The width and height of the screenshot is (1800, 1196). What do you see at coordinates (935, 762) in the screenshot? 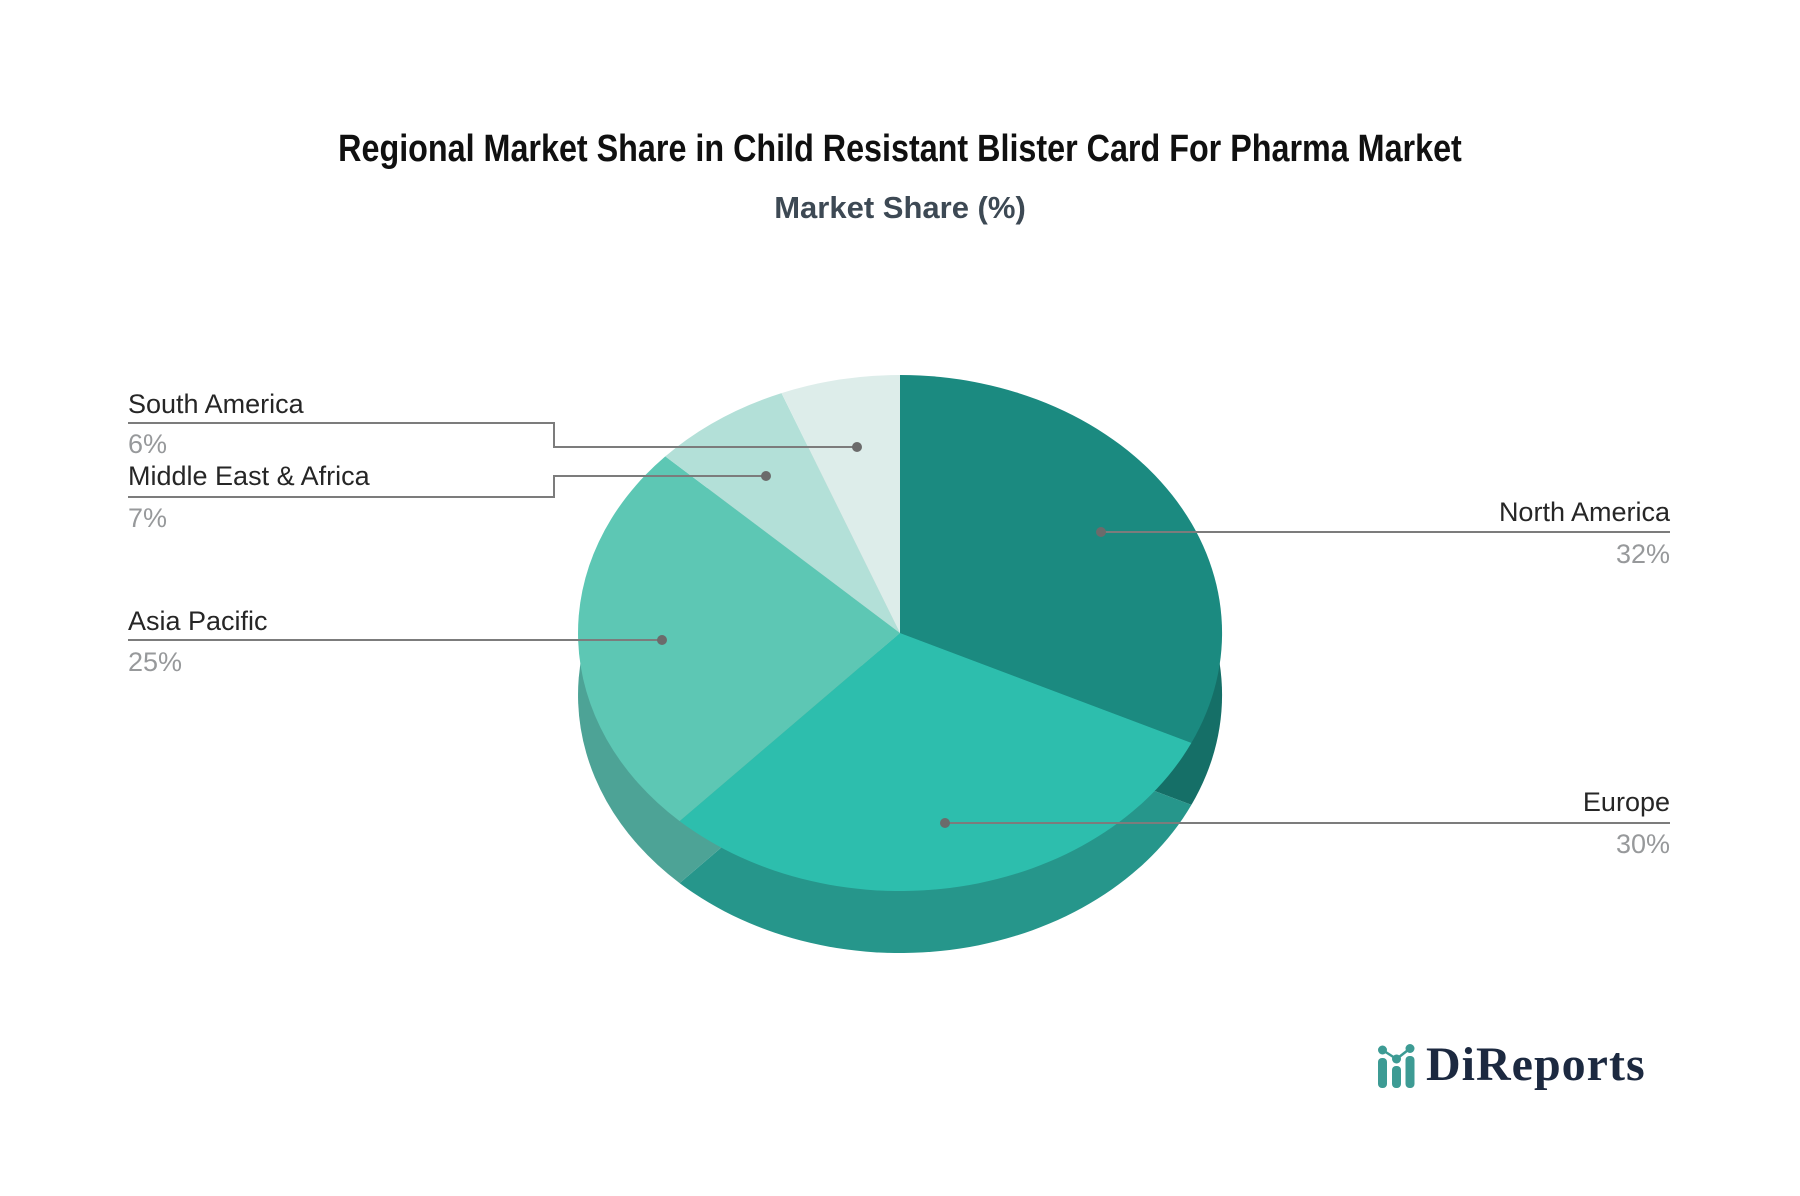
I see `pie-slice-europe` at bounding box center [935, 762].